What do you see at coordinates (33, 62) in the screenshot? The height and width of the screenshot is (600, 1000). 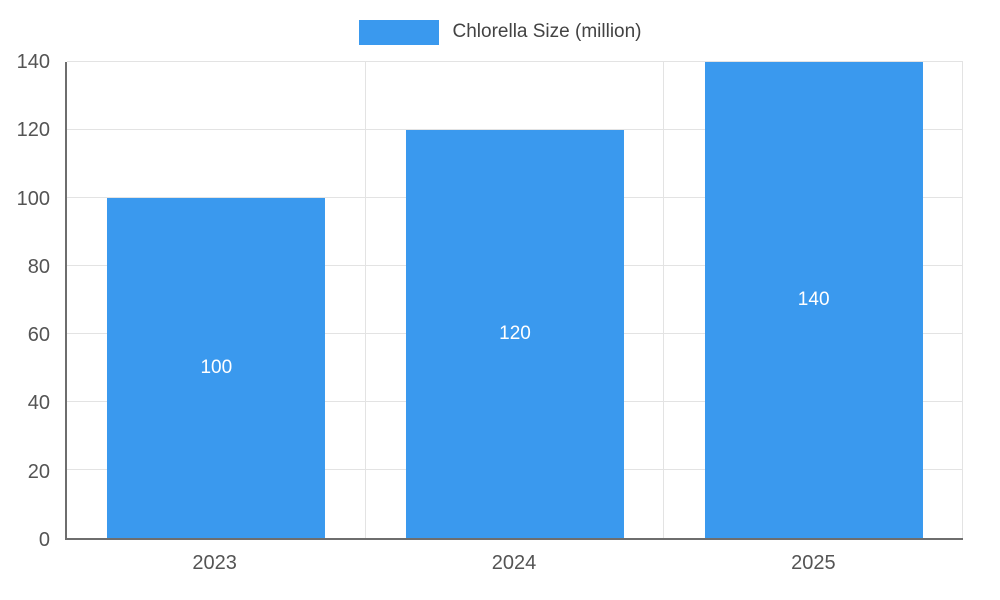 I see `y-tick-label: 140` at bounding box center [33, 62].